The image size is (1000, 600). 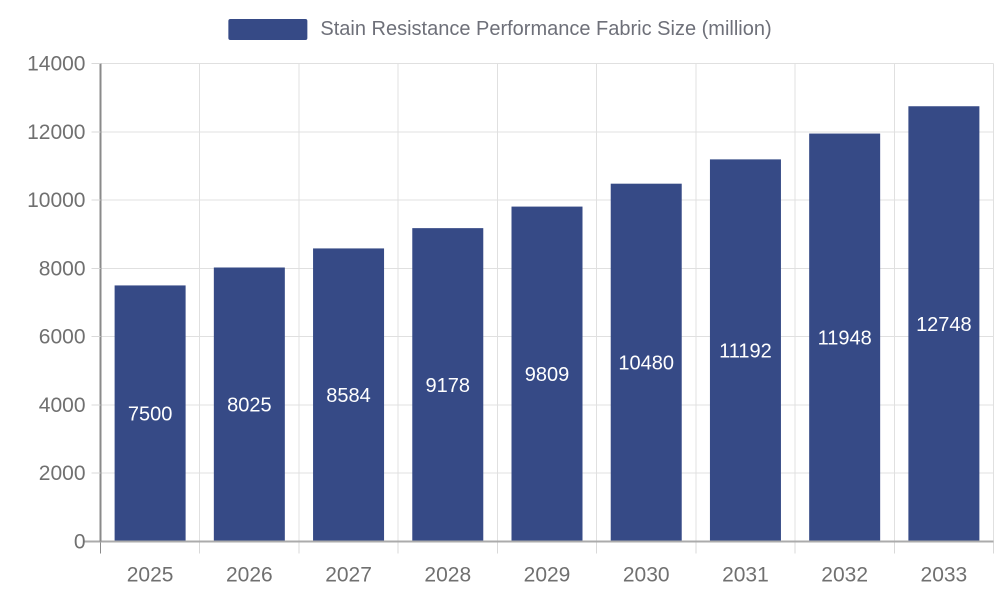 I want to click on bar-value-label: 11192, so click(x=745, y=351).